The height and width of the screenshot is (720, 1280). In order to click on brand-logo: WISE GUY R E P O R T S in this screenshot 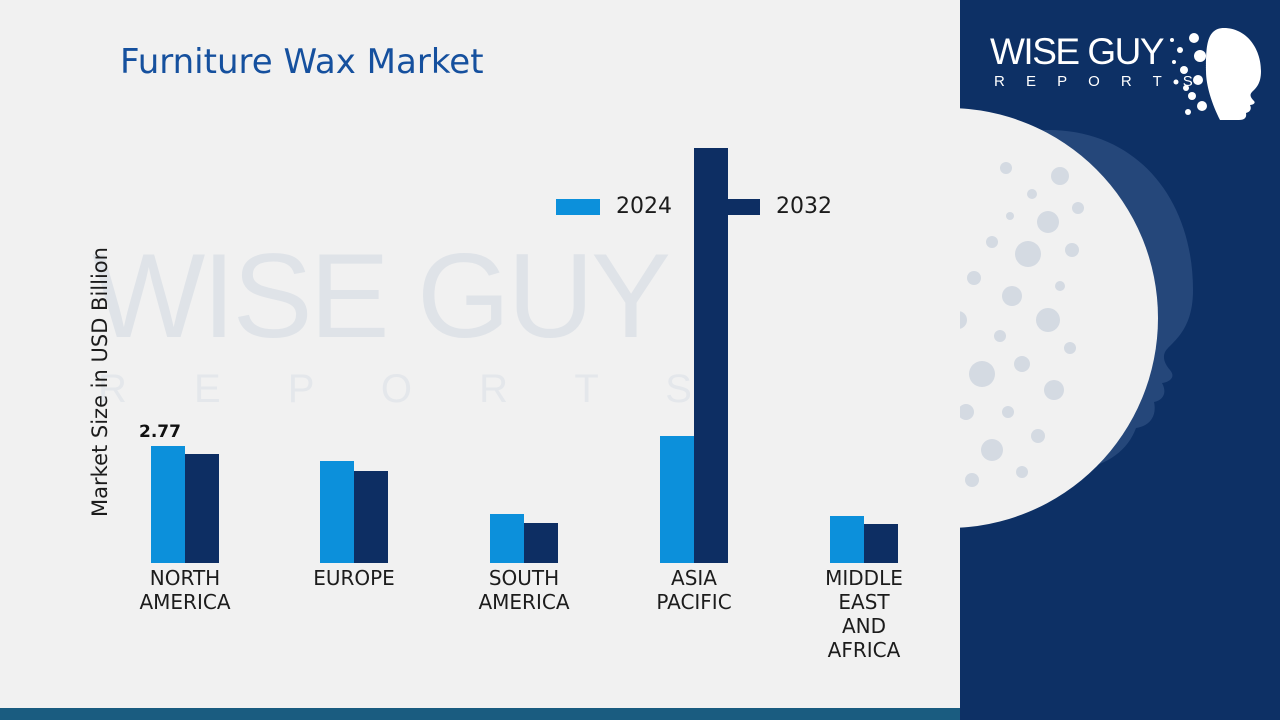, I will do `click(1125, 74)`.